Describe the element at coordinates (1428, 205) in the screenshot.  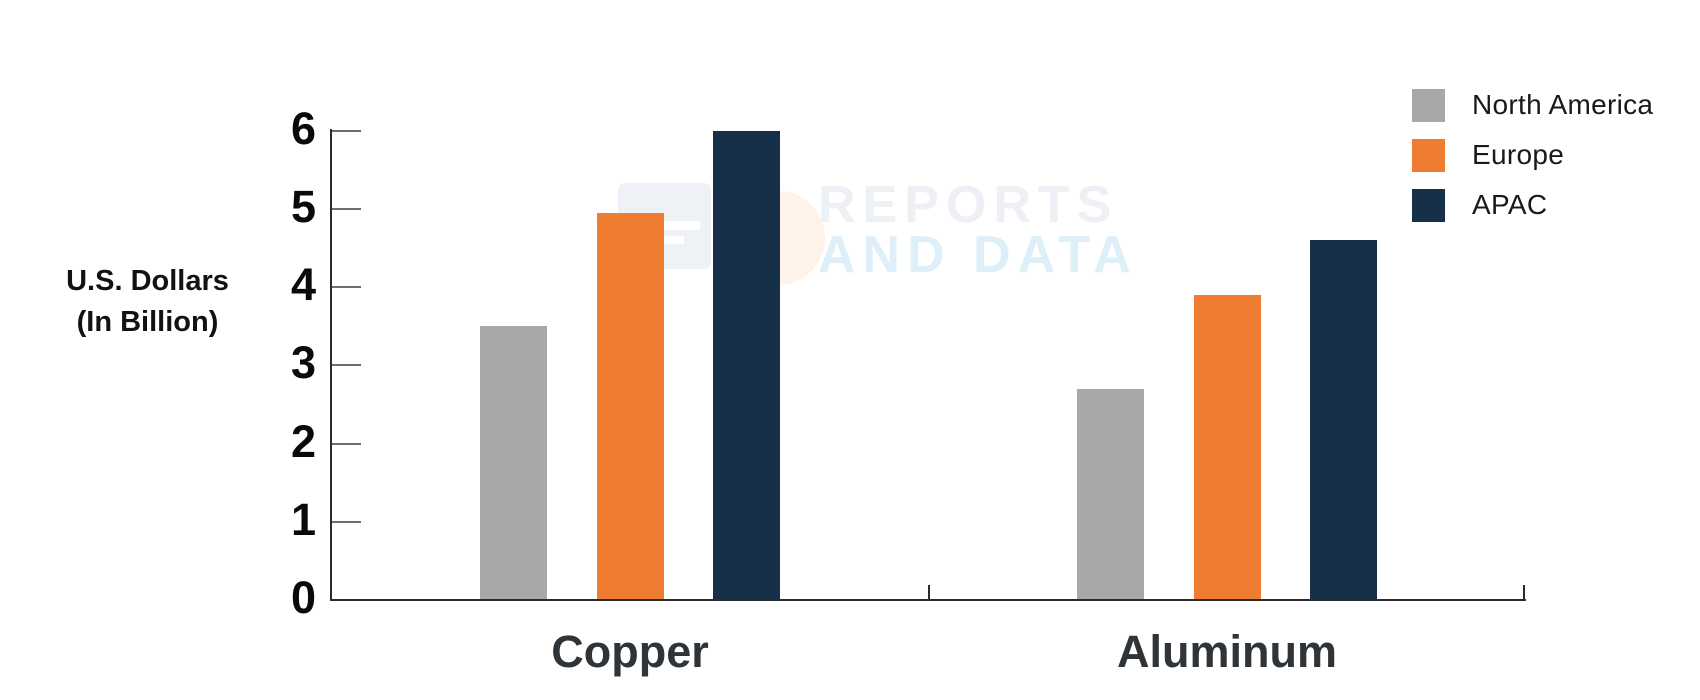
I see `legend-swatch-apac` at that location.